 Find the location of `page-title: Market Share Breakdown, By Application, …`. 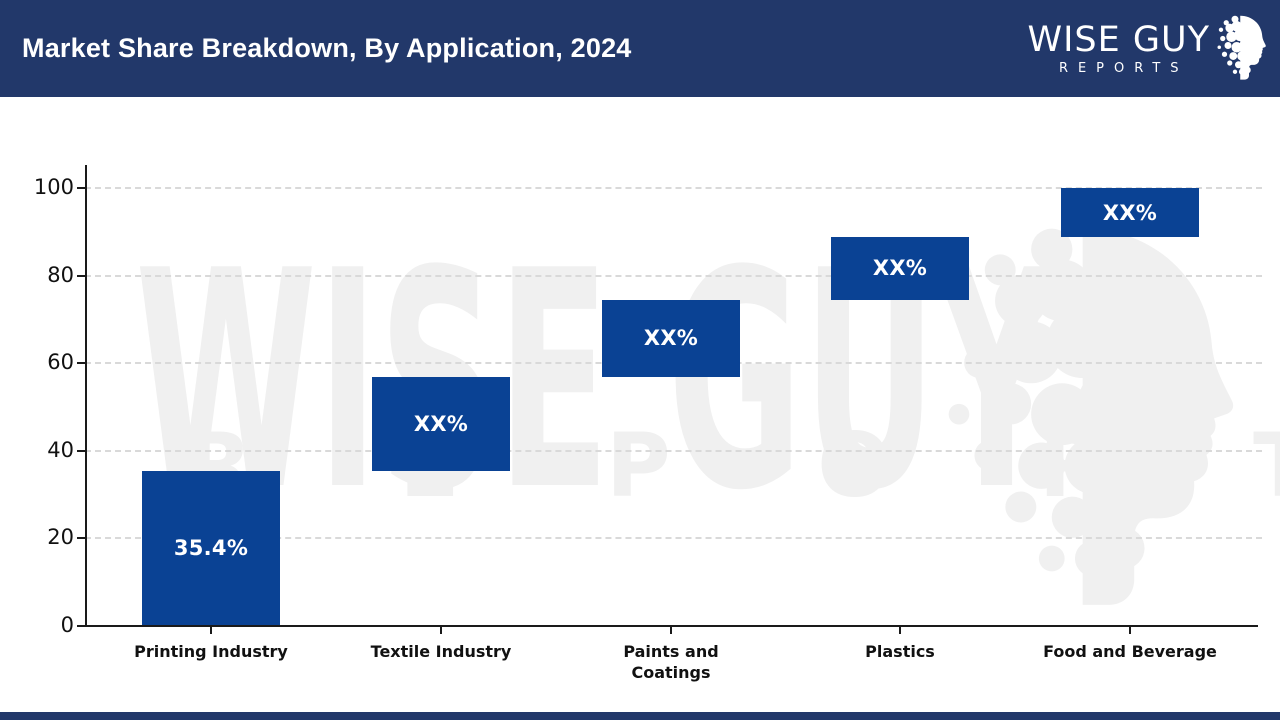

page-title: Market Share Breakdown, By Application, … is located at coordinates (327, 48).